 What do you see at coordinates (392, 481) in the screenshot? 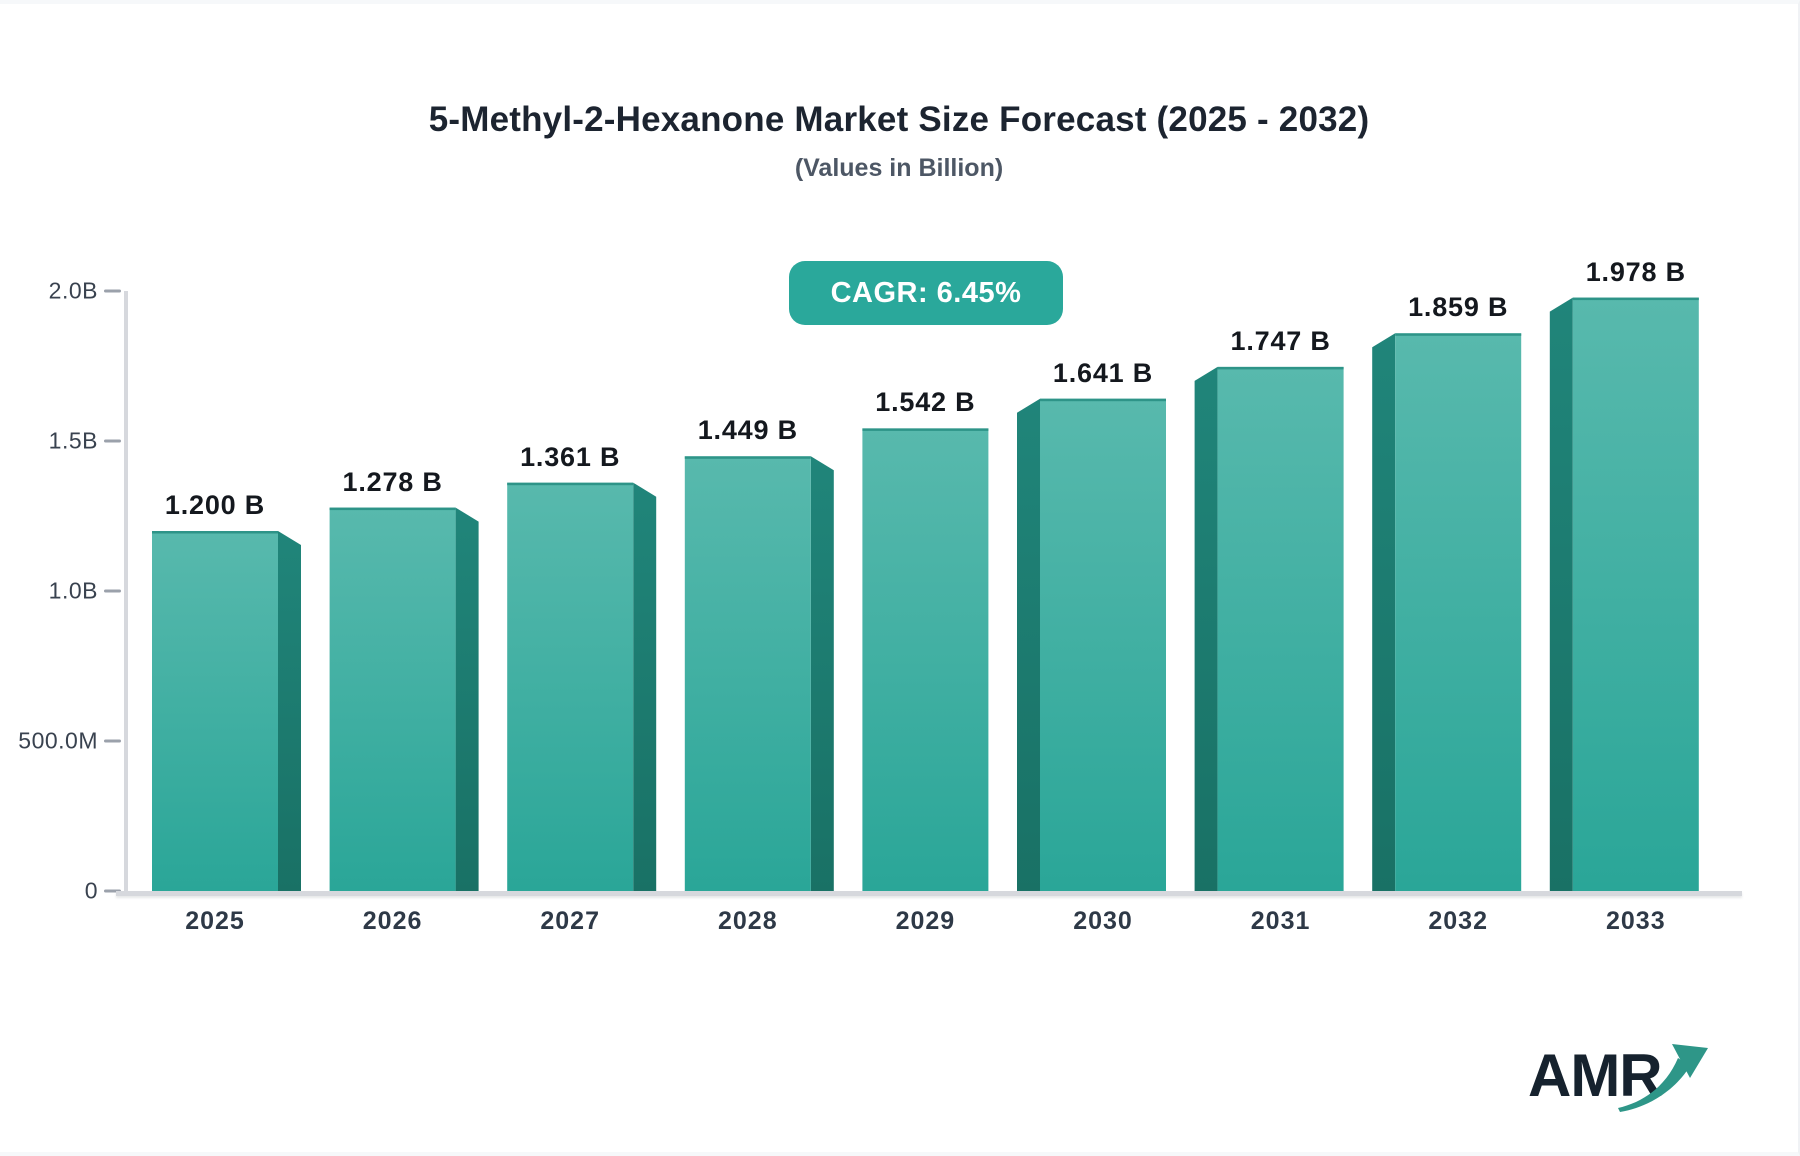
I see `bar-value-label: 1.278 B` at bounding box center [392, 481].